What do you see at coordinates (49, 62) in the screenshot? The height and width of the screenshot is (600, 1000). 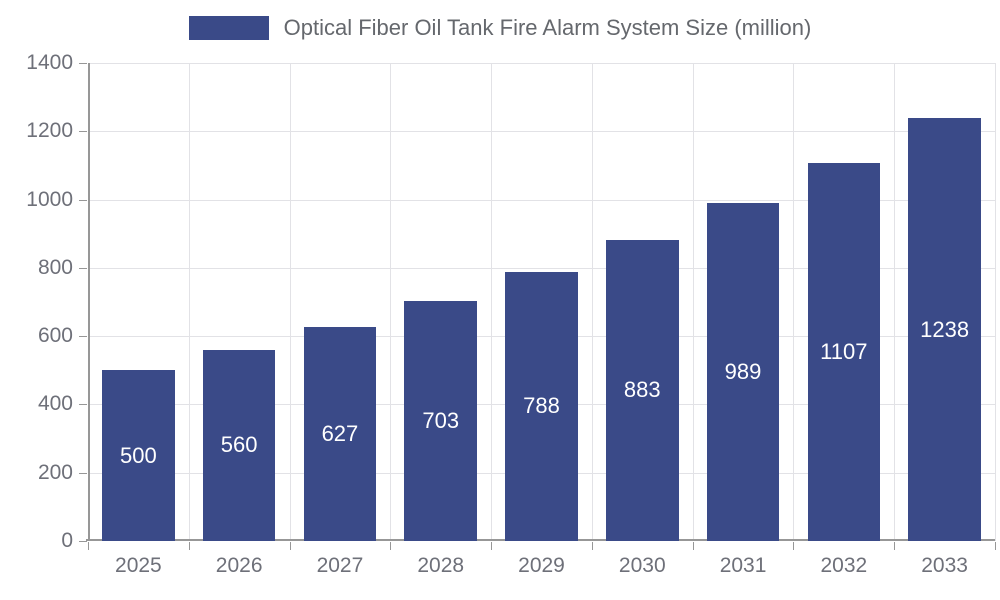 I see `y-axis-label: 1400` at bounding box center [49, 62].